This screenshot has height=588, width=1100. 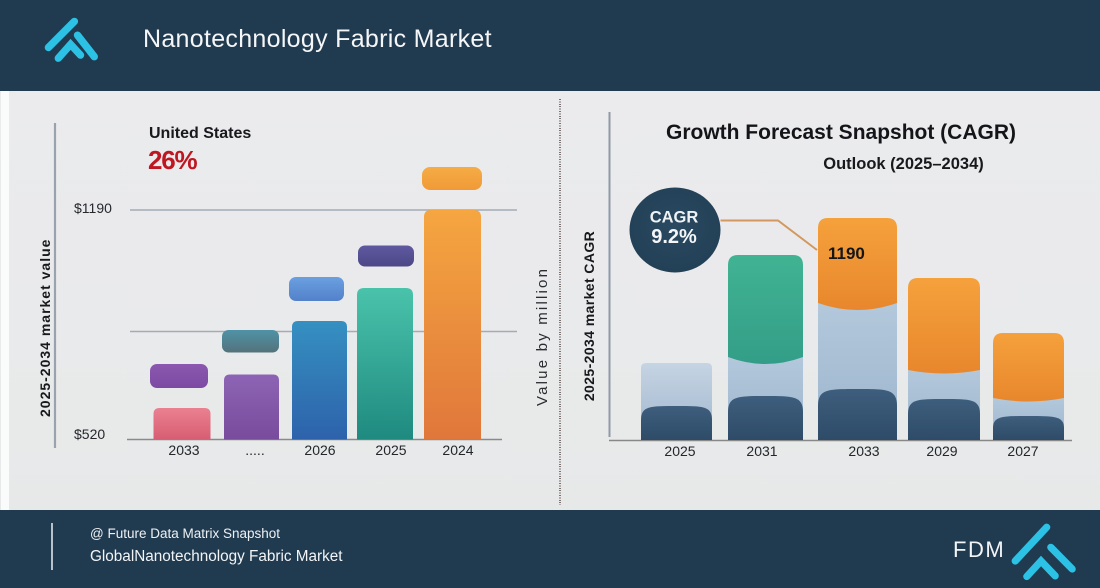 I want to click on svg-text: 9.2%, so click(x=674, y=237).